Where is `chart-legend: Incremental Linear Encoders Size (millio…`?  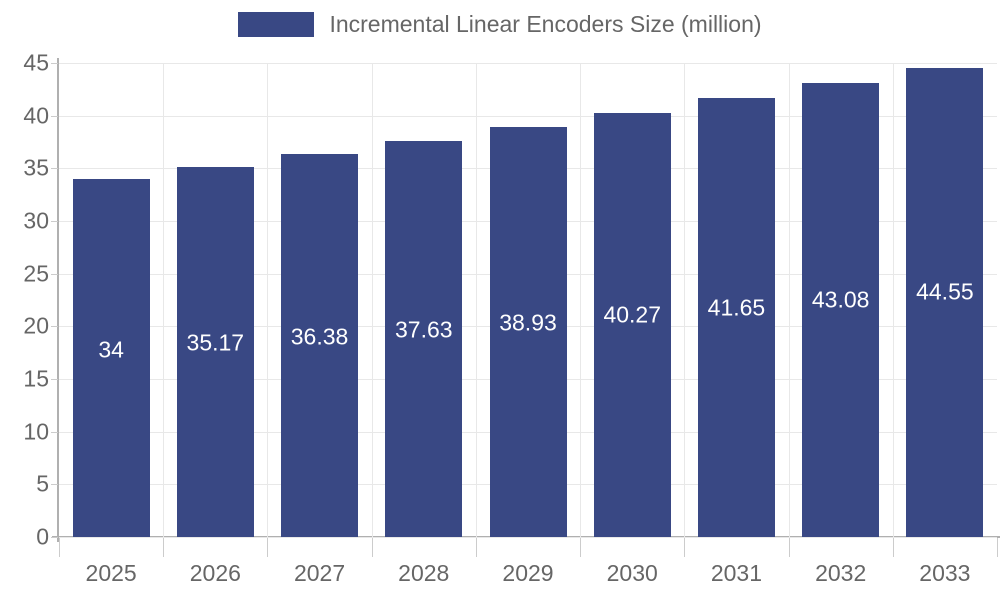
chart-legend: Incremental Linear Encoders Size (millio… is located at coordinates (500, 24).